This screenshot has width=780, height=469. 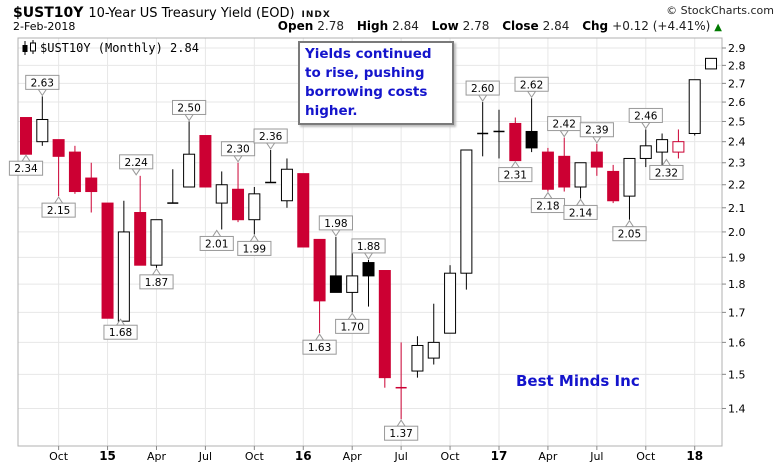 What do you see at coordinates (737, 163) in the screenshot?
I see `svg-text: 2.3` at bounding box center [737, 163].